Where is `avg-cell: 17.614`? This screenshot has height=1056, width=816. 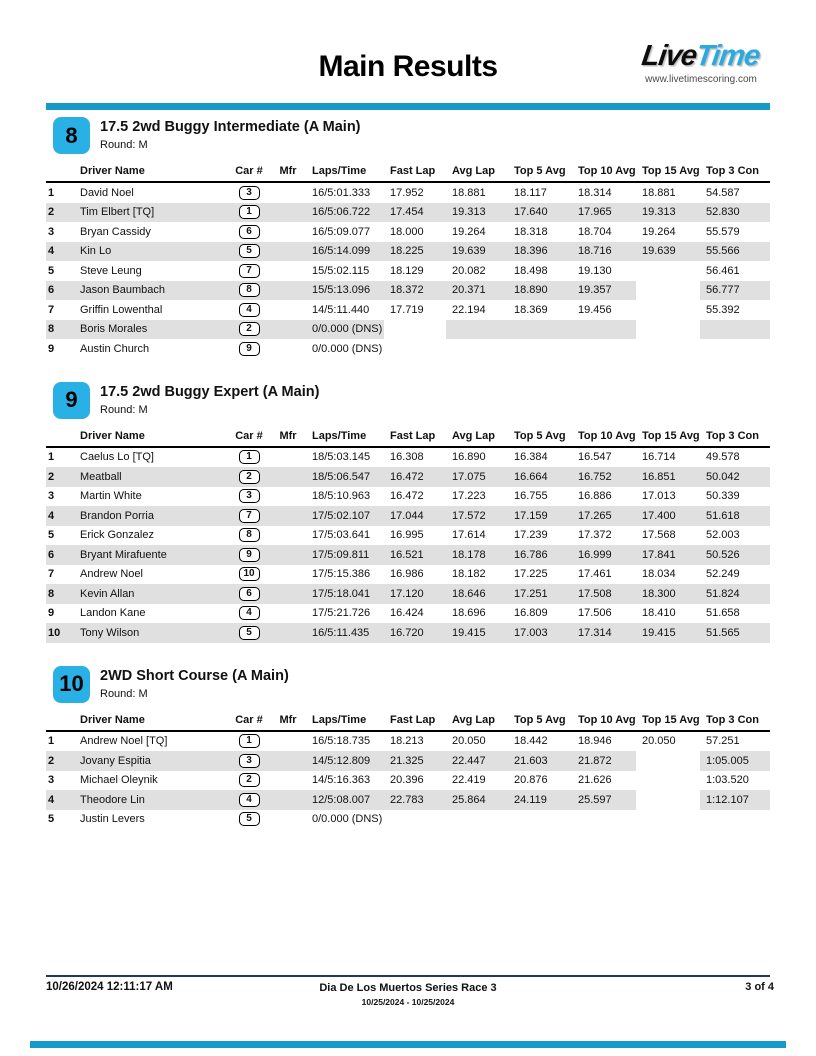 avg-cell: 17.614 is located at coordinates (469, 535).